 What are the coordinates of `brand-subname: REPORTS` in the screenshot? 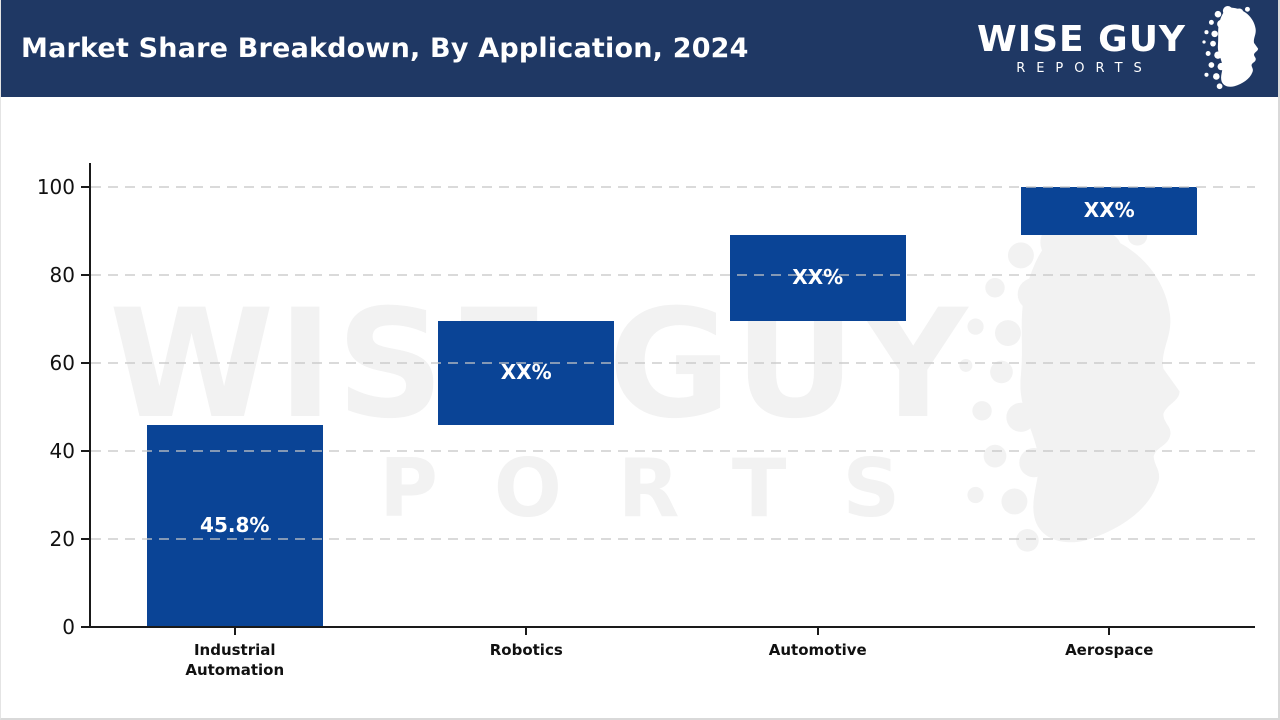 It's located at (1084, 68).